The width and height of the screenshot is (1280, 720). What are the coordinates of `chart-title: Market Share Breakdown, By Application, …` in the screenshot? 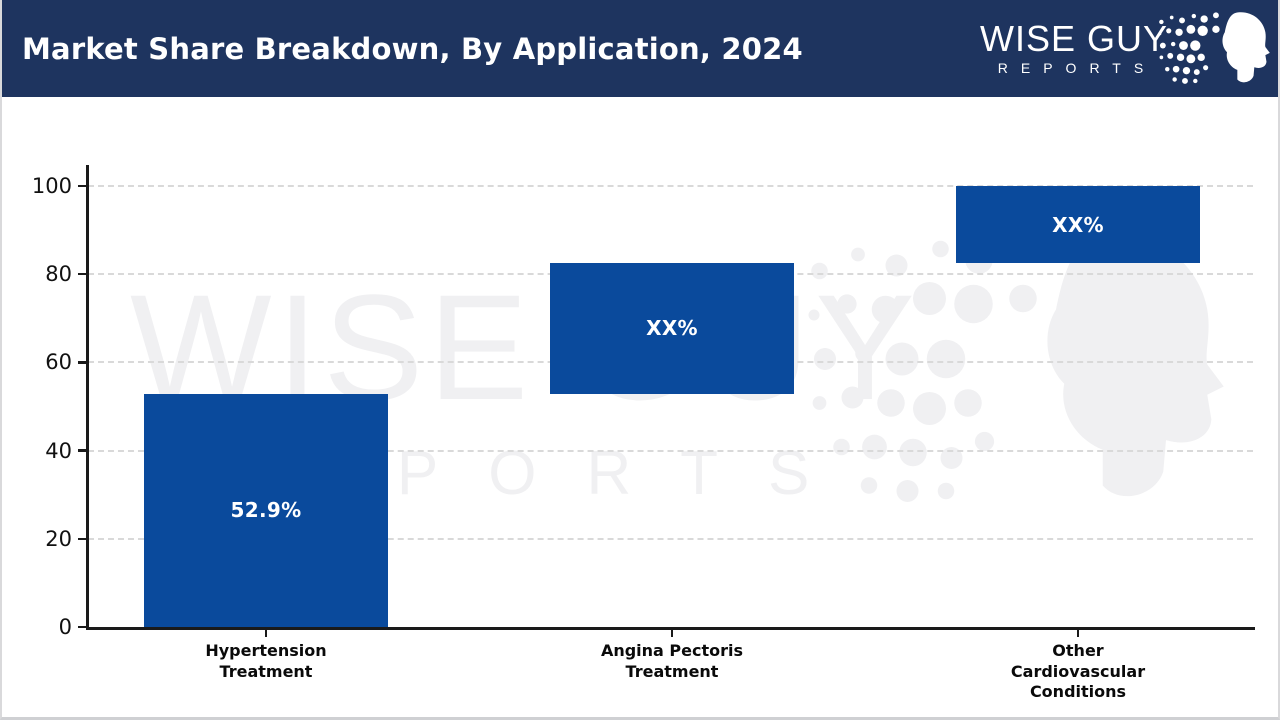 It's located at (412, 48).